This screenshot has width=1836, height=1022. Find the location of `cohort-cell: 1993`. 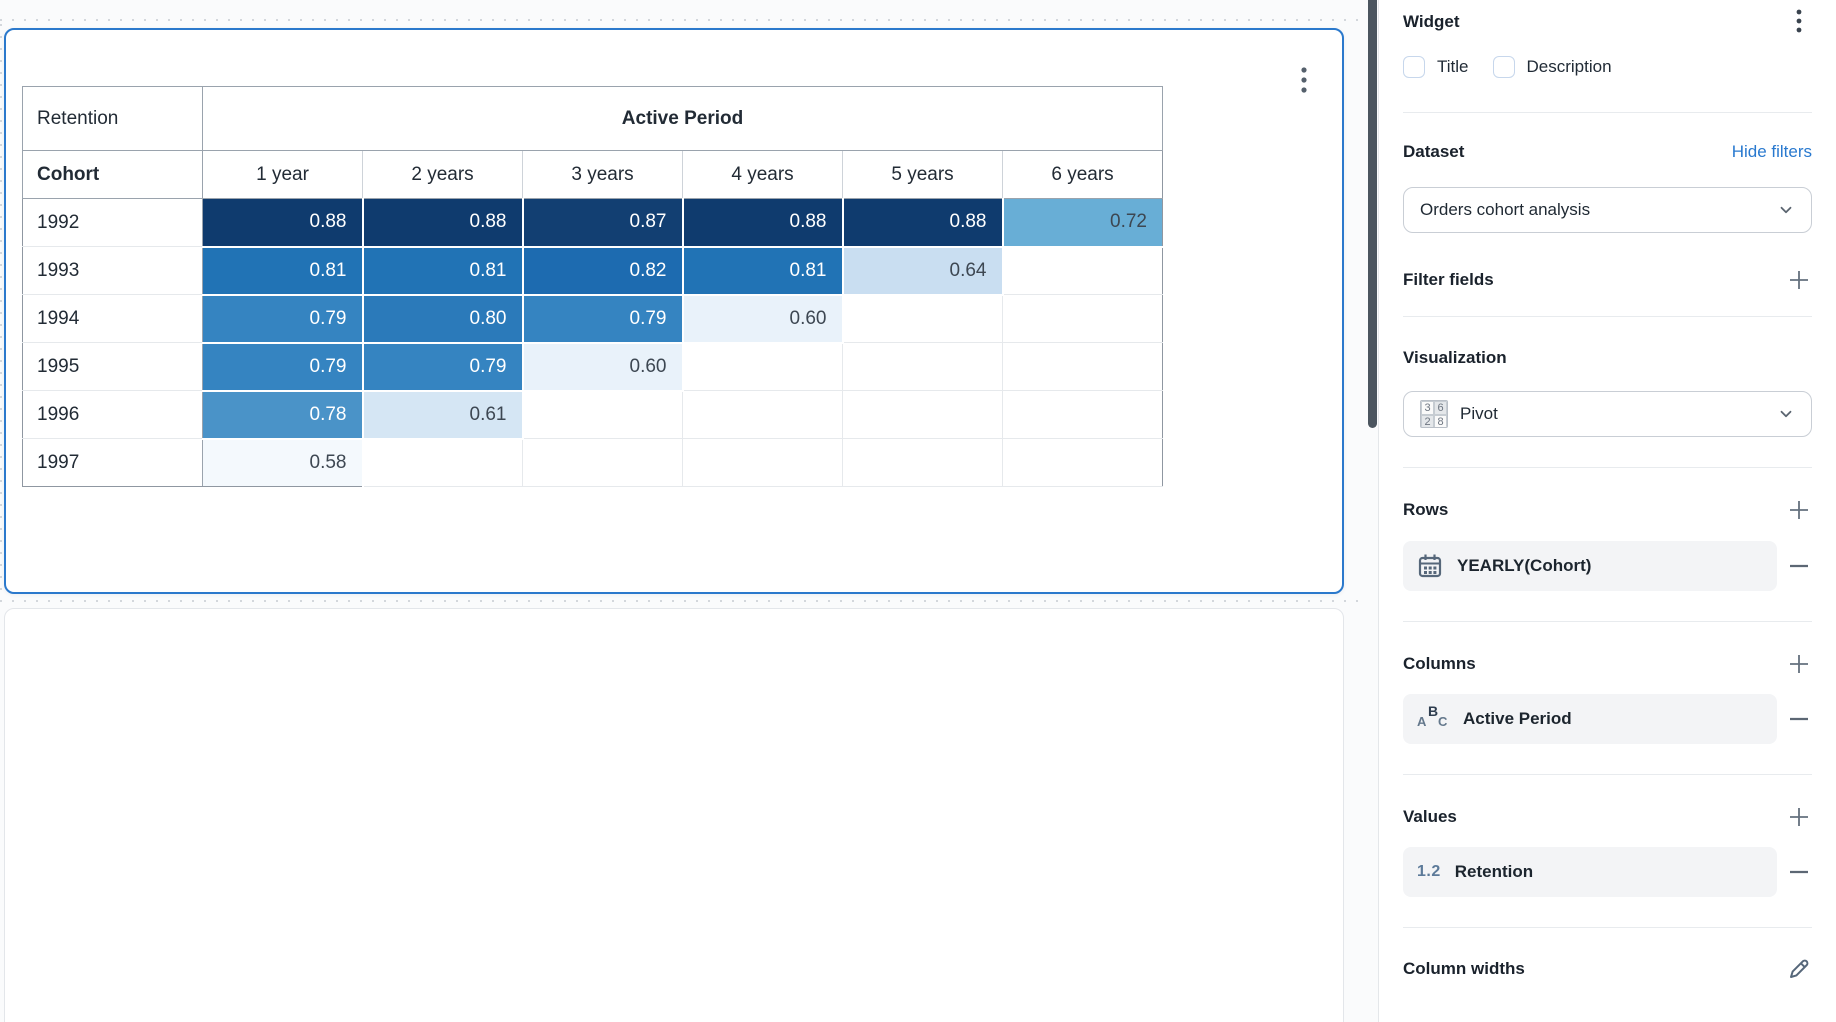

cohort-cell: 1993 is located at coordinates (112, 270).